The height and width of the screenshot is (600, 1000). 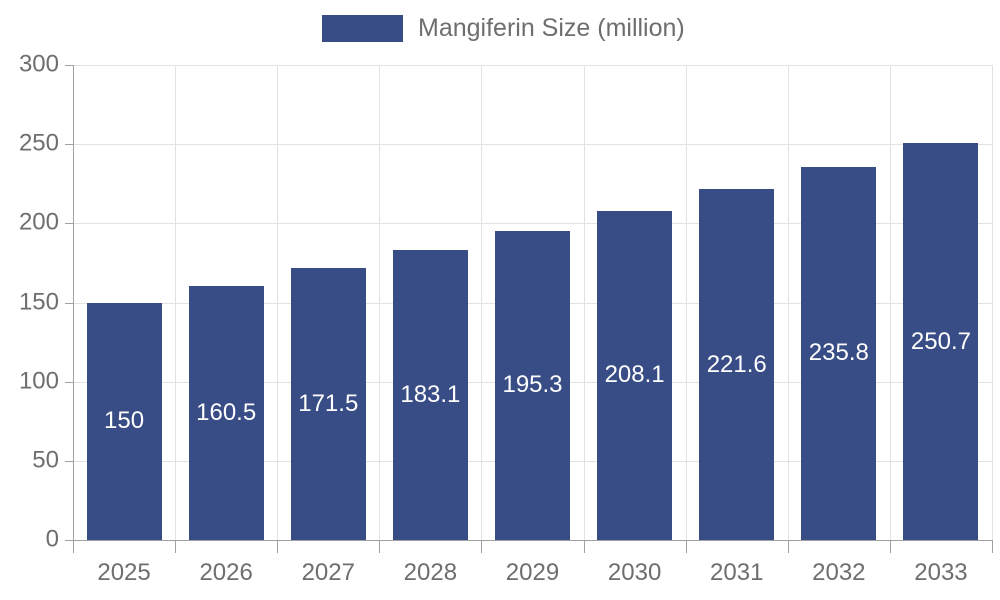 I want to click on x-axis-tick-label: 2027, so click(x=328, y=572).